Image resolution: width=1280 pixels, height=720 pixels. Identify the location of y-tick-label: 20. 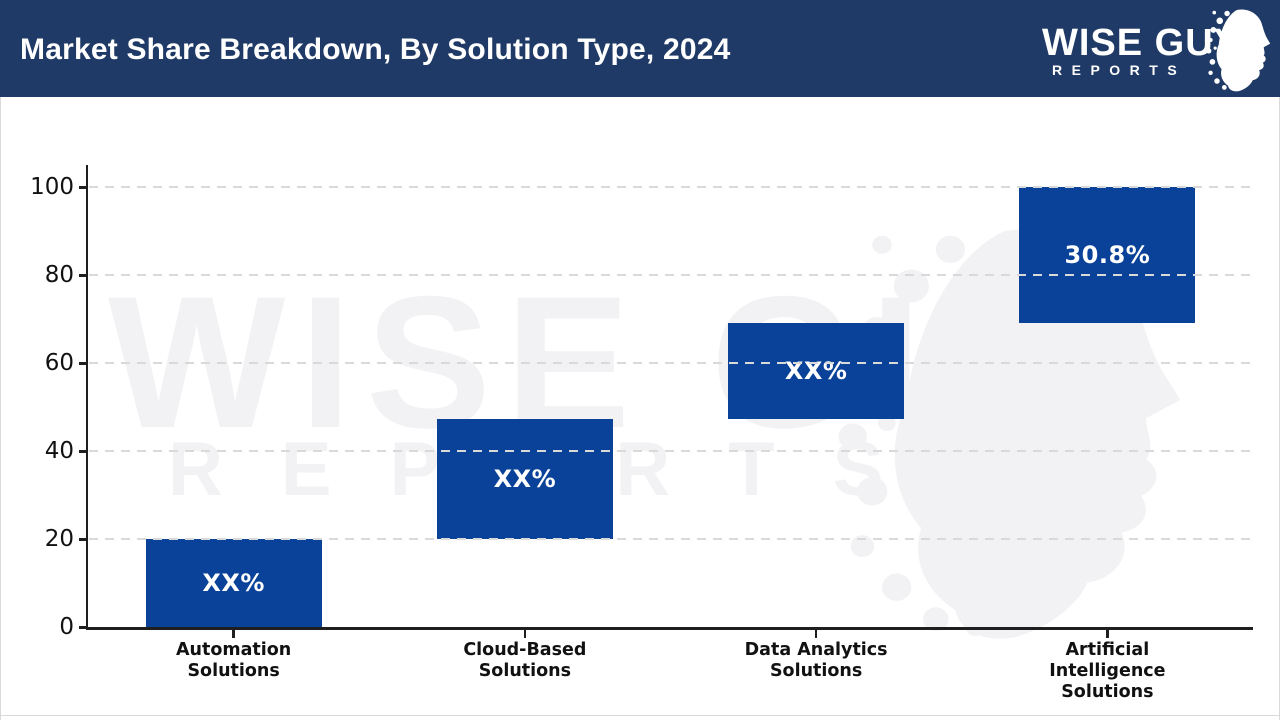
(59, 539).